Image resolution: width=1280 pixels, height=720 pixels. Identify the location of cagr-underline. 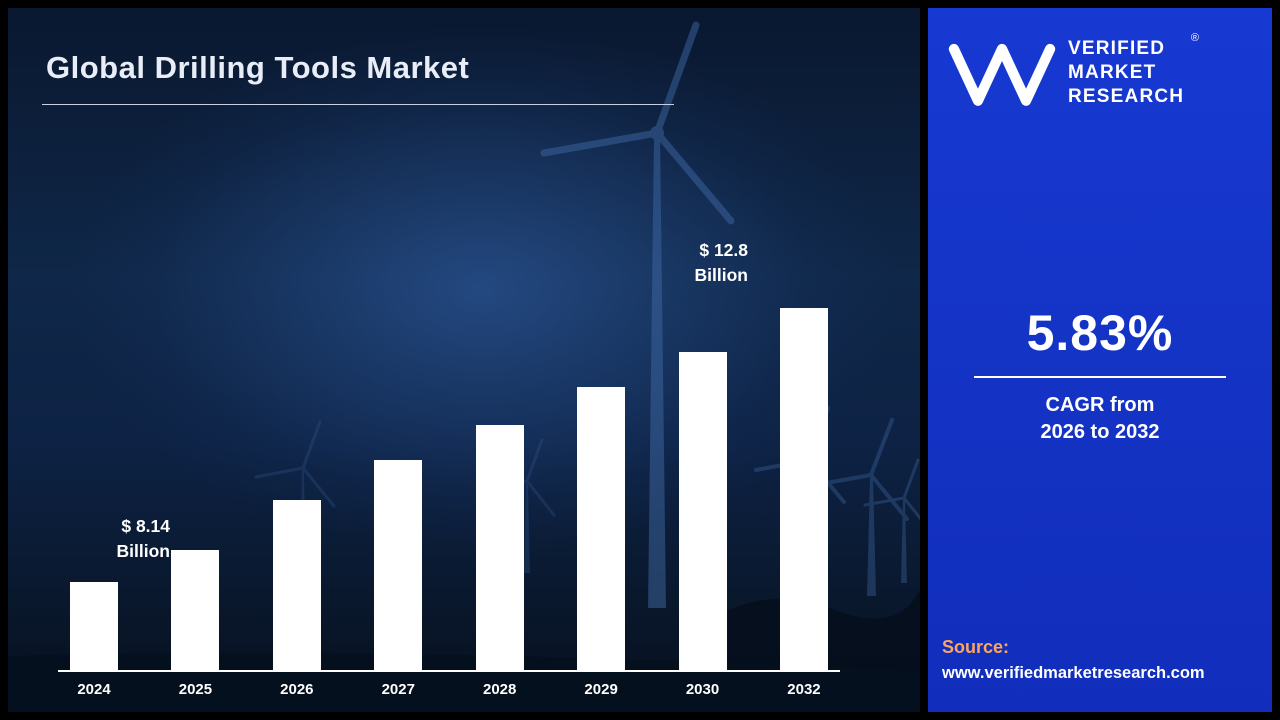
(1100, 377).